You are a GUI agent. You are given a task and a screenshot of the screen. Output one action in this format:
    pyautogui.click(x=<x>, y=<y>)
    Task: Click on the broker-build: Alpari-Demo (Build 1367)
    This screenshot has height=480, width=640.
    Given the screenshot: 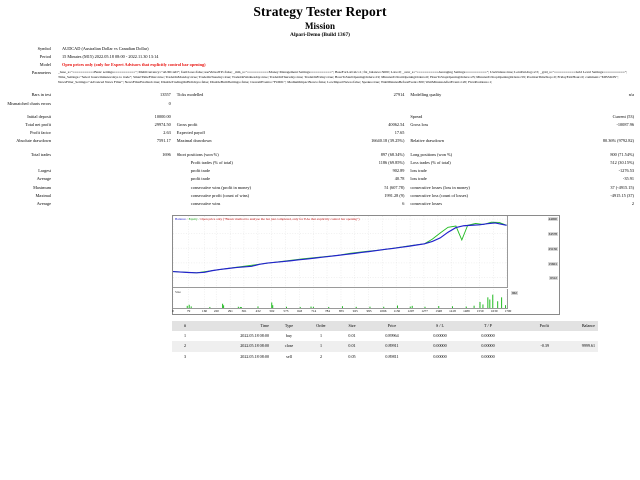 What is the action you would take?
    pyautogui.click(x=320, y=34)
    